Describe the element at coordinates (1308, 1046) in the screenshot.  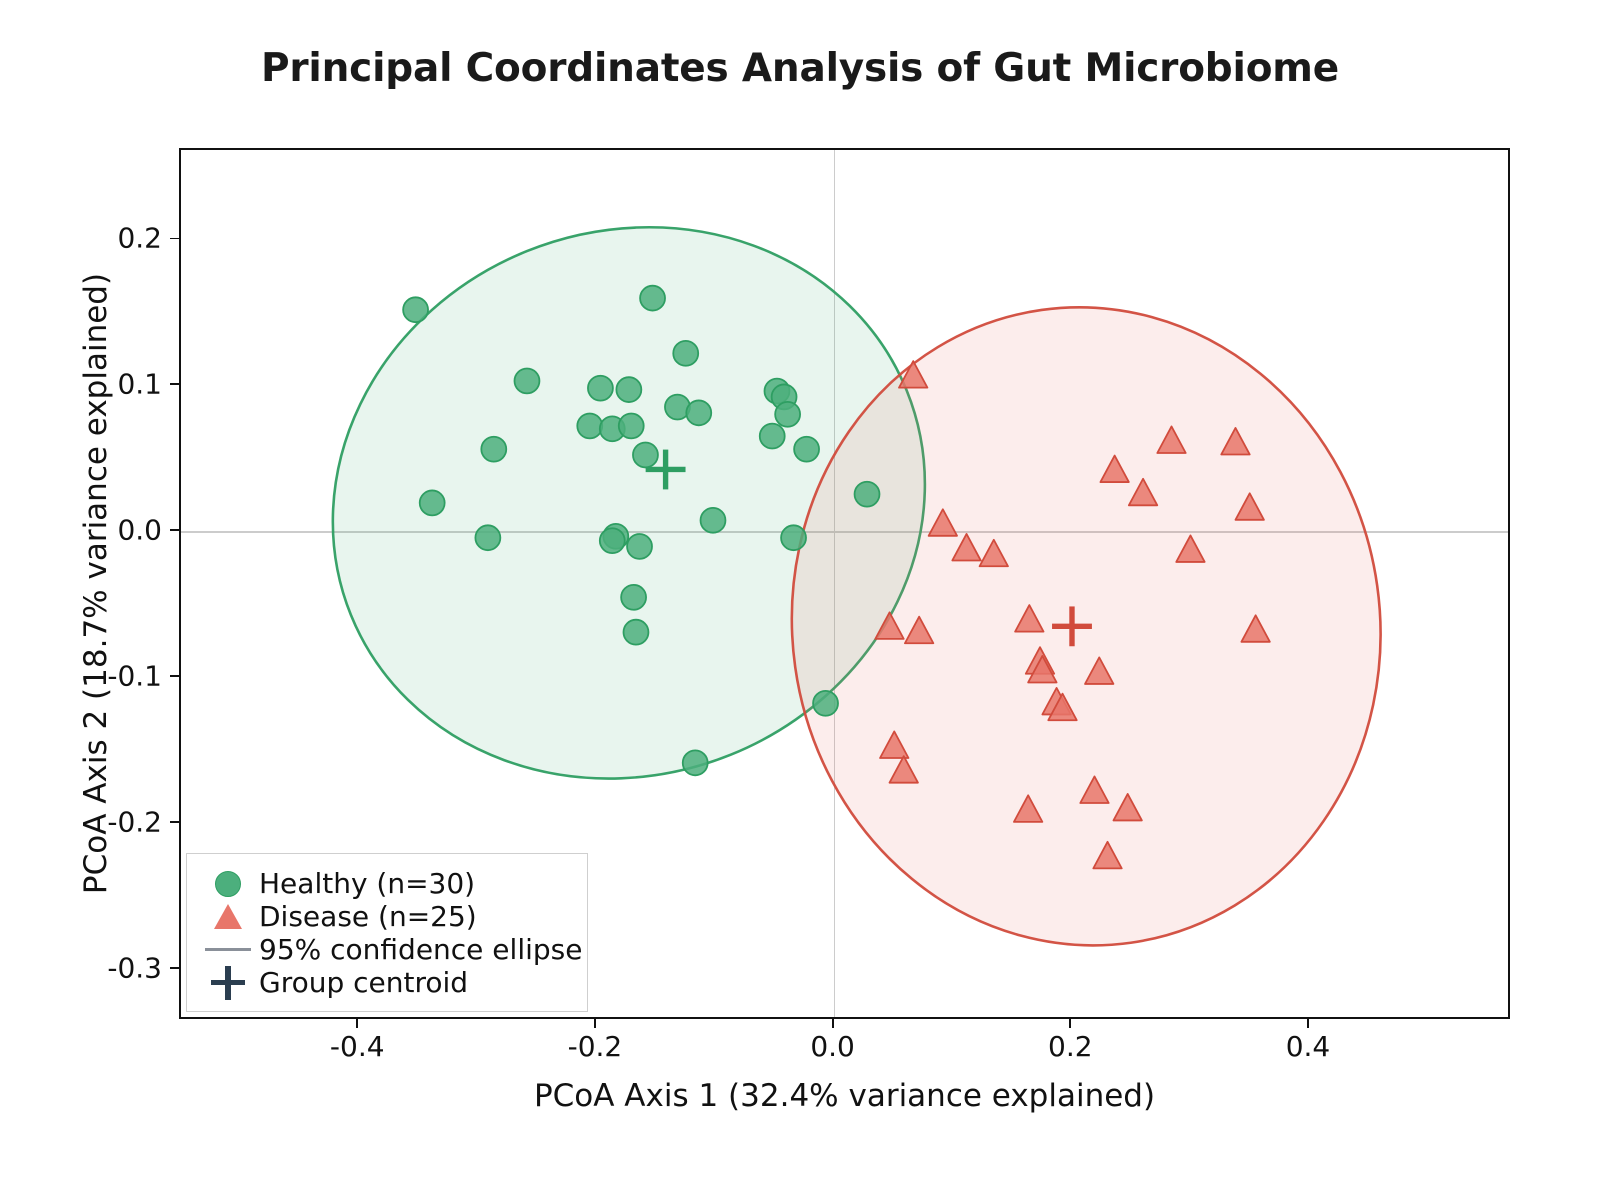
I see `x-tick-label: 0.4` at that location.